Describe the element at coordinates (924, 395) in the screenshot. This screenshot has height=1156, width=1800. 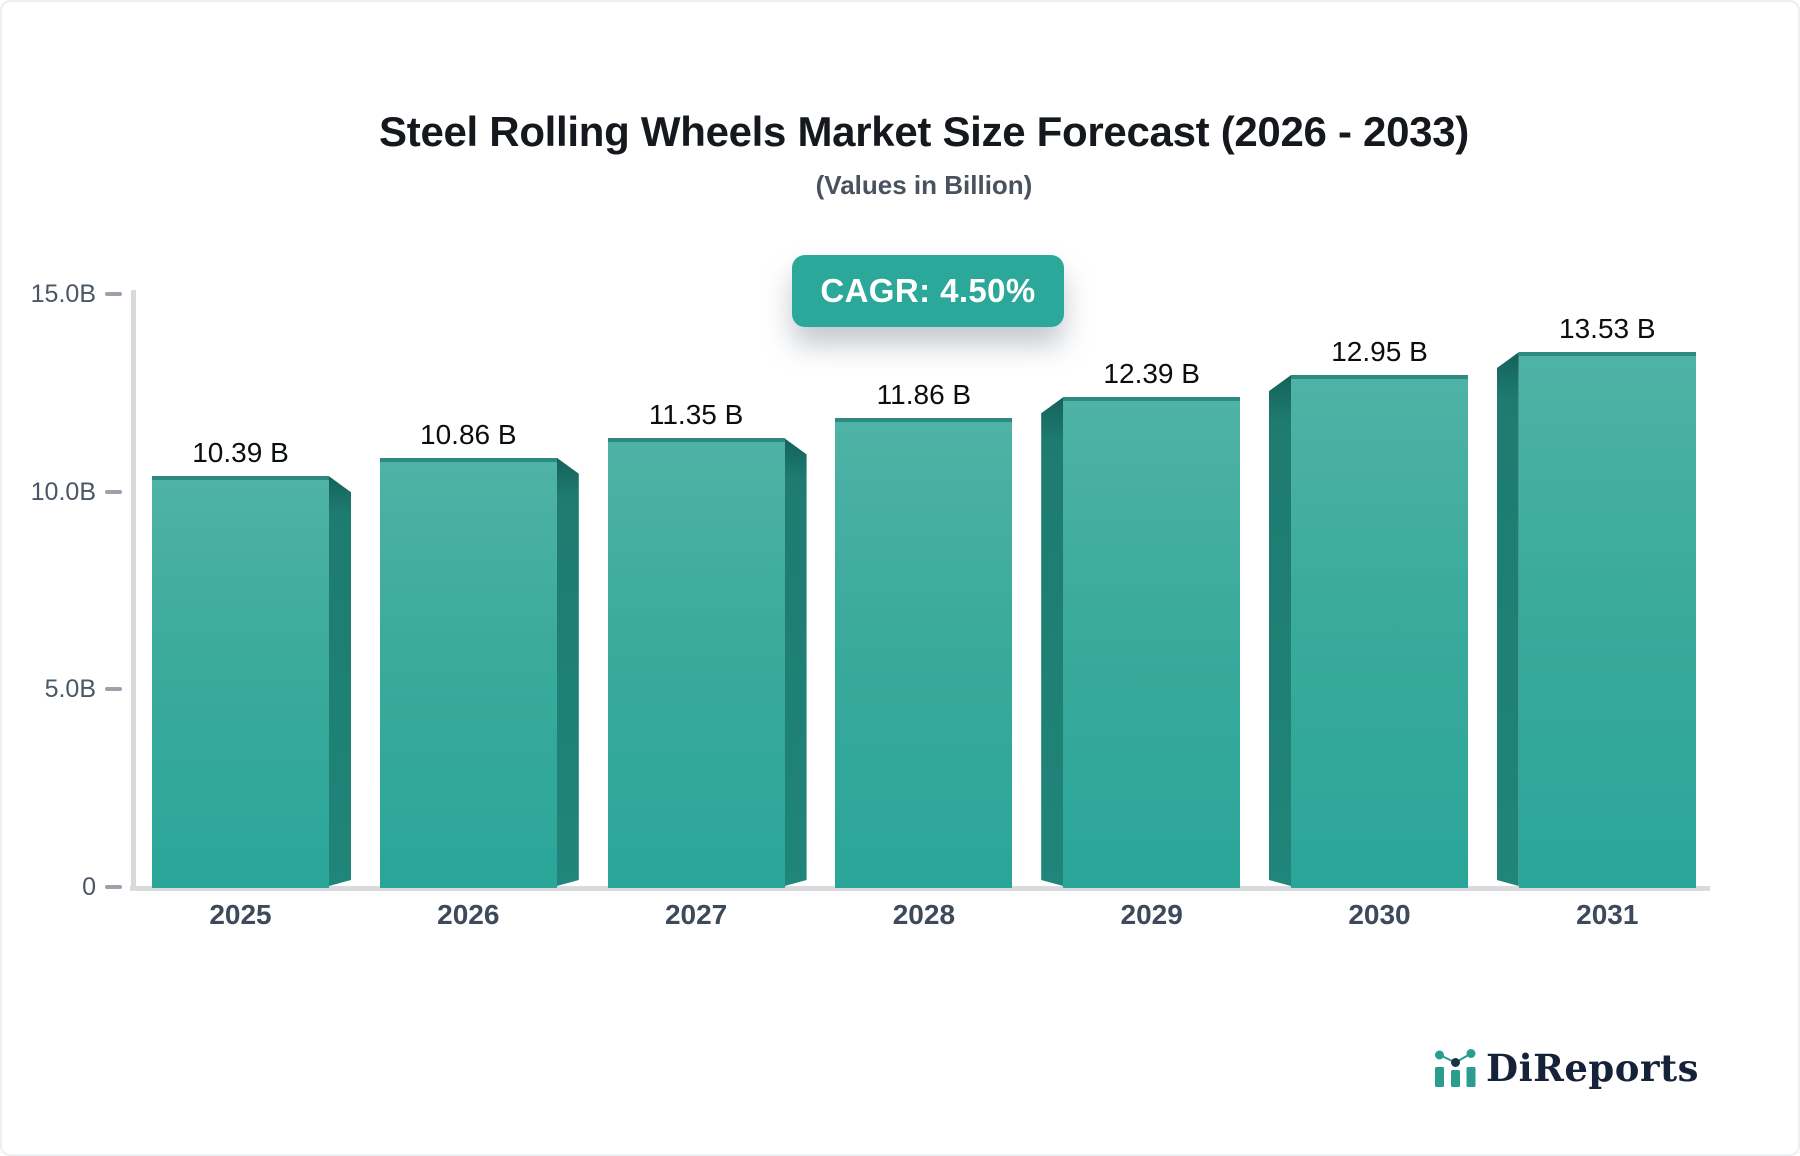
I see `bar-value-label: 11.86 B` at that location.